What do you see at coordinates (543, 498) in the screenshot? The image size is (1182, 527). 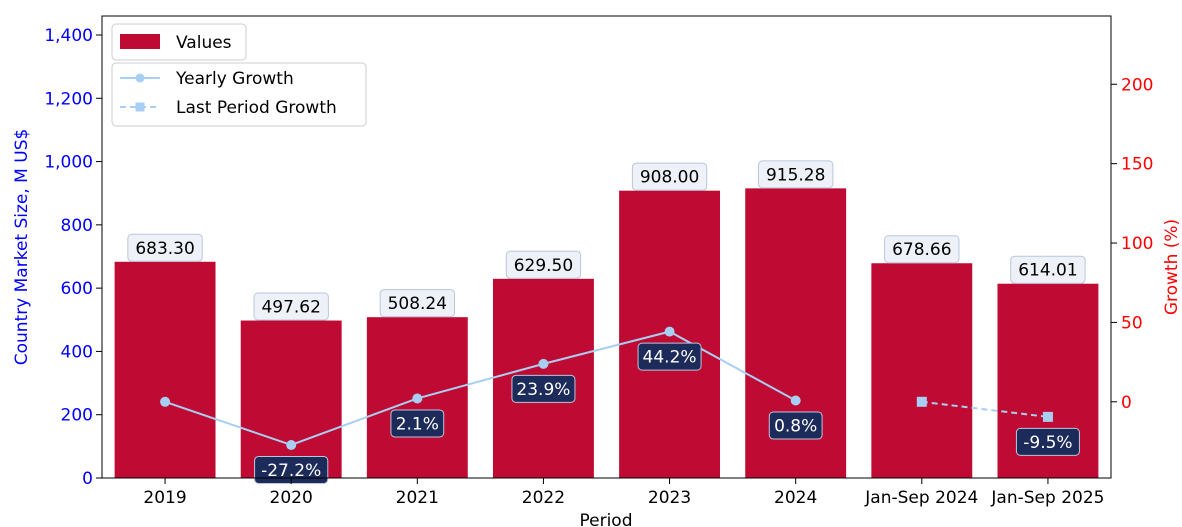 I see `x-tick-label: 2022` at bounding box center [543, 498].